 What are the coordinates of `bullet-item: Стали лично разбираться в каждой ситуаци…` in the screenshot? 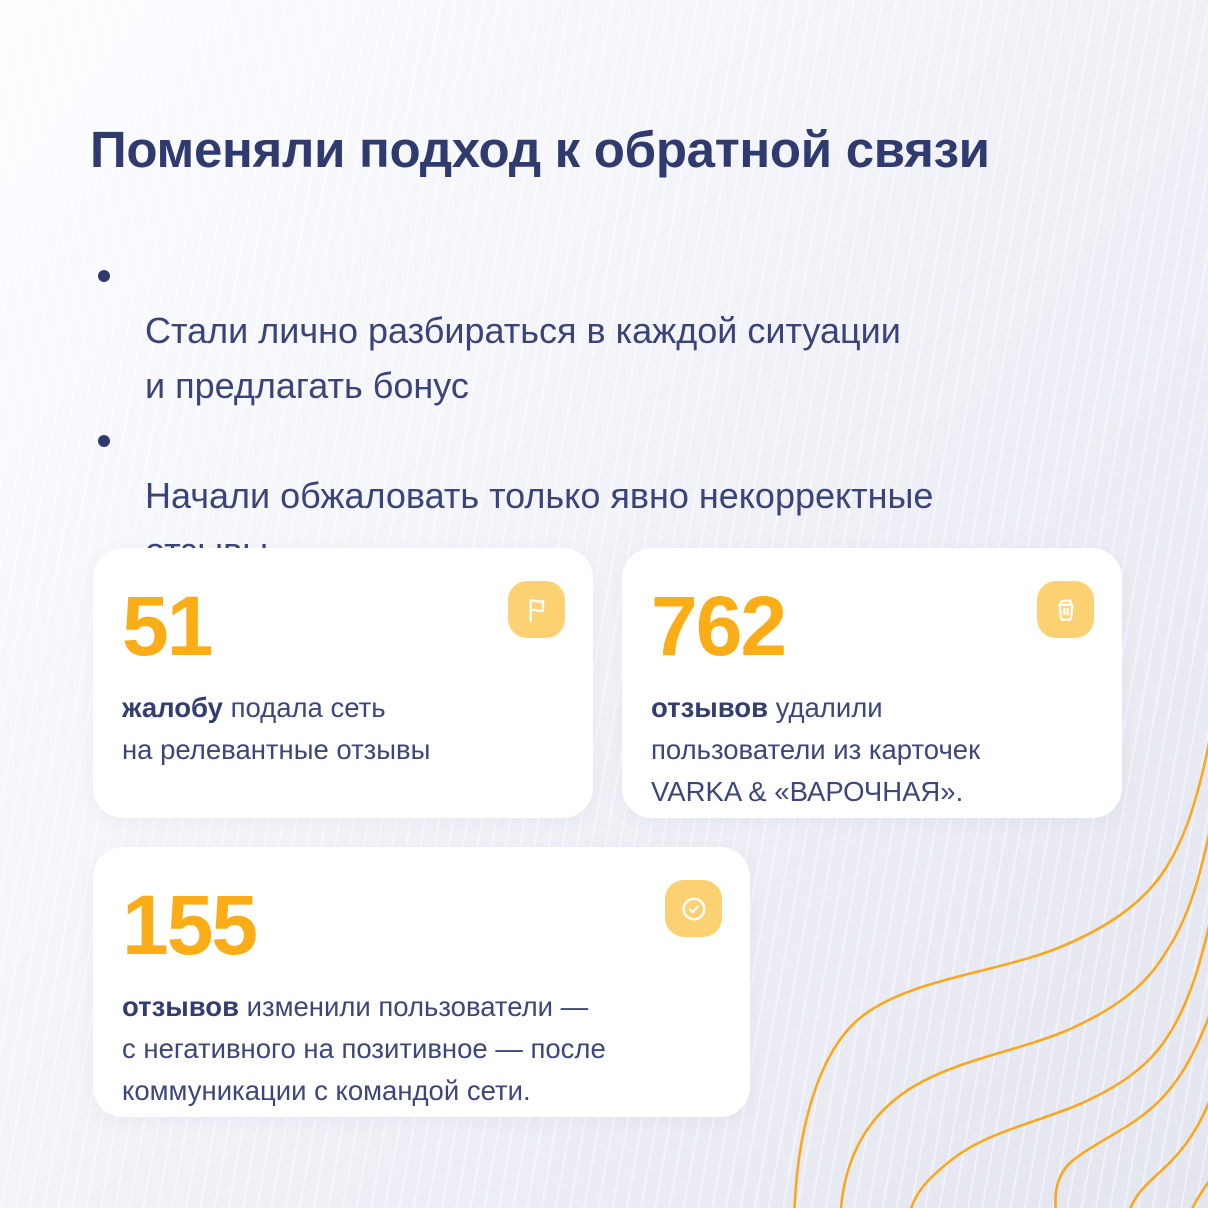 It's located at (608, 330).